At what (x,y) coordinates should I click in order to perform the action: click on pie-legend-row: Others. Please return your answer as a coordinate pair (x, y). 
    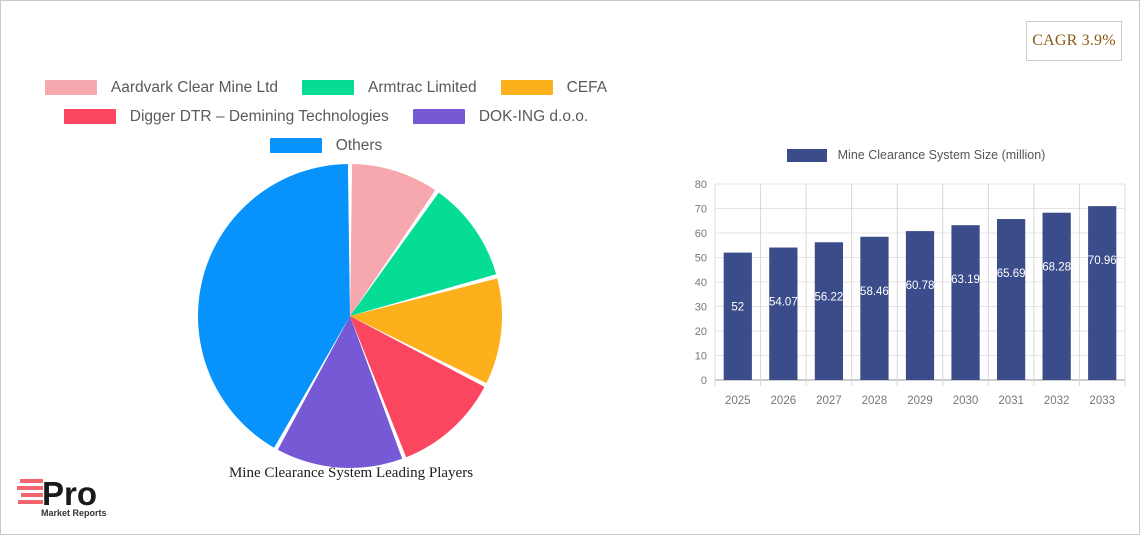
    Looking at the image, I should click on (326, 145).